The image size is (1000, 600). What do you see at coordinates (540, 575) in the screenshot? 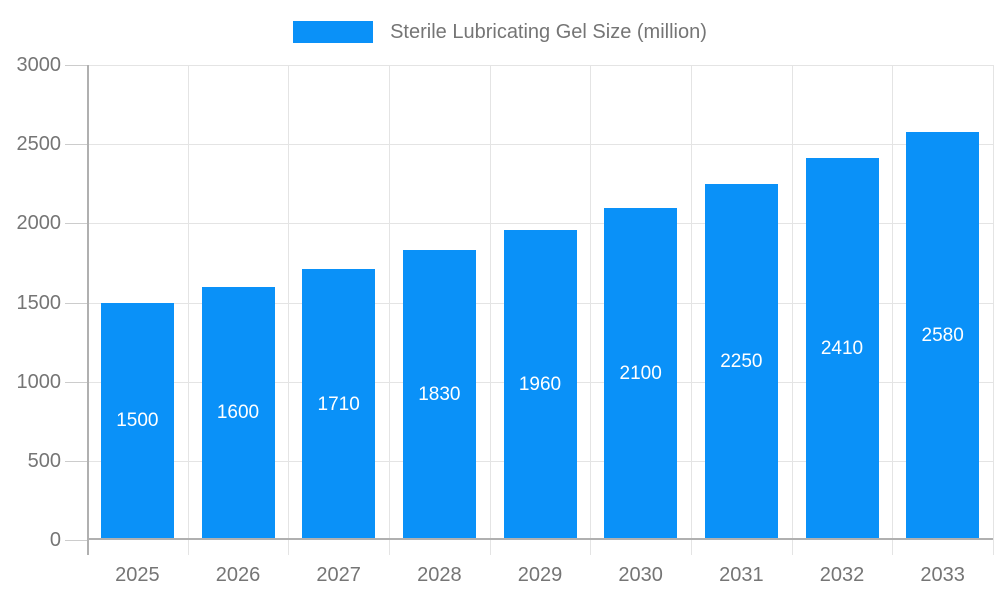
I see `x-tick-label: 2029` at bounding box center [540, 575].